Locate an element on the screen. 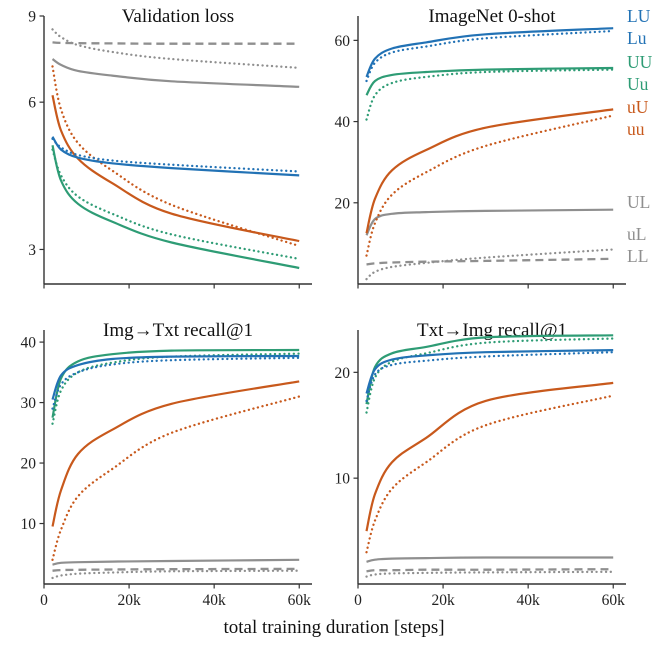 Image resolution: width=658 pixels, height=653 pixels. legend-item-LL: LL is located at coordinates (638, 256).